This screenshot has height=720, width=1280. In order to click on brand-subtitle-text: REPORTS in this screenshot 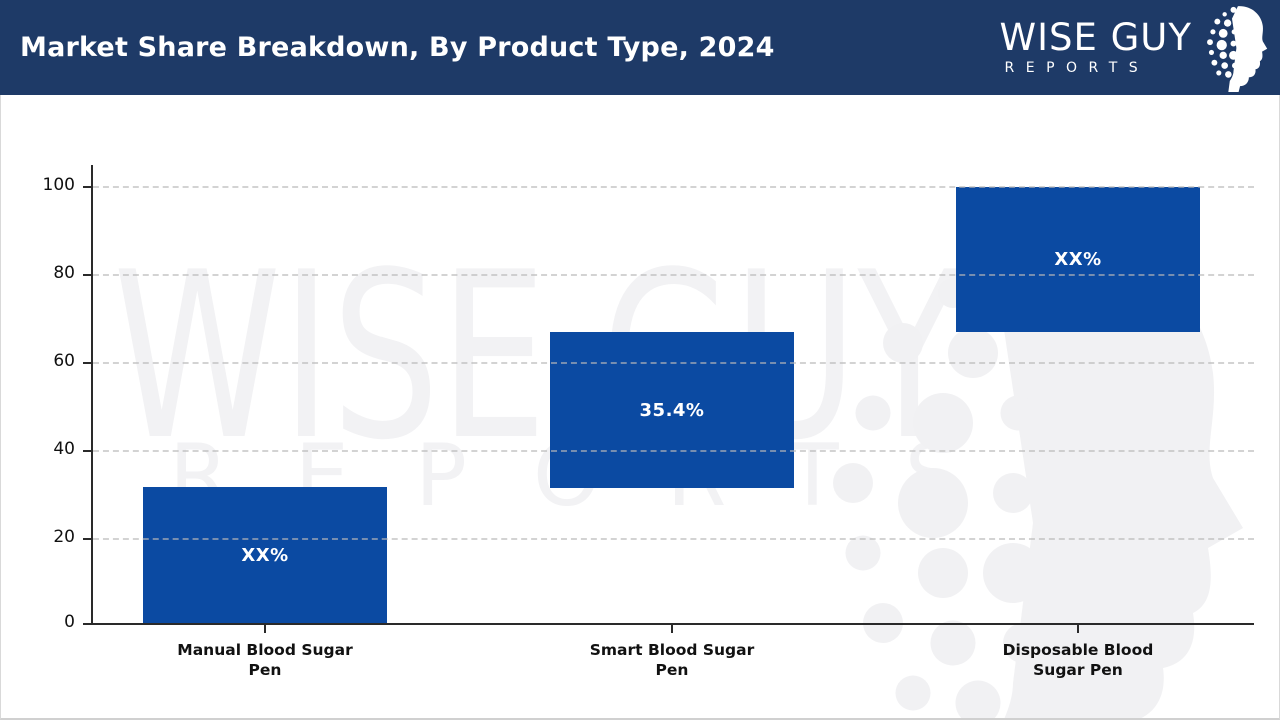, I will do `click(1077, 68)`.